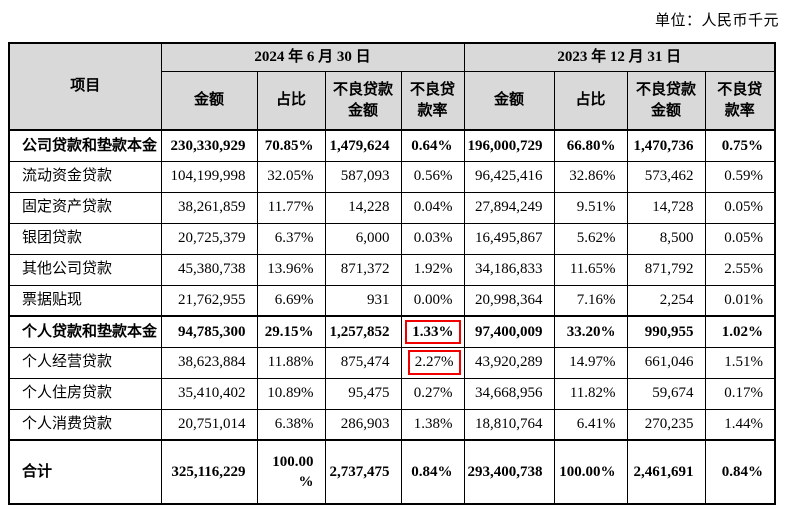 This screenshot has width=800, height=515. I want to click on row-item-label: 个人贷款和垫款本金, so click(85, 331).